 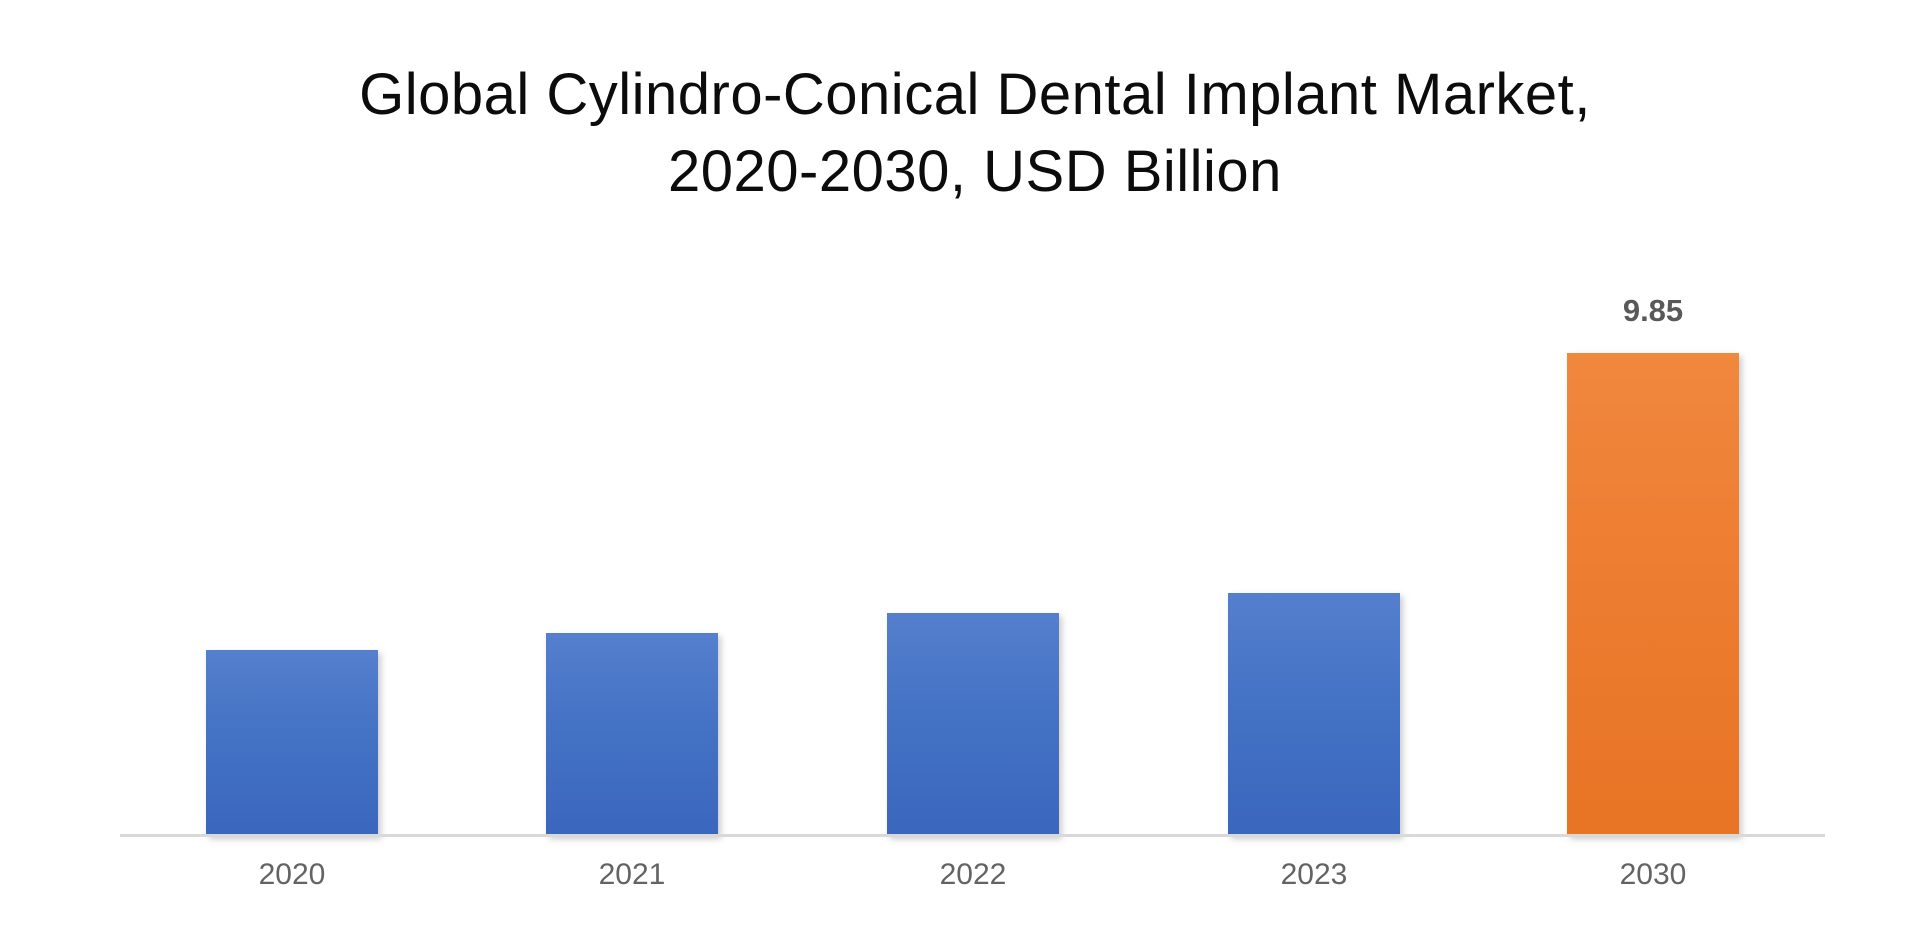 What do you see at coordinates (292, 743) in the screenshot?
I see `bar-2020` at bounding box center [292, 743].